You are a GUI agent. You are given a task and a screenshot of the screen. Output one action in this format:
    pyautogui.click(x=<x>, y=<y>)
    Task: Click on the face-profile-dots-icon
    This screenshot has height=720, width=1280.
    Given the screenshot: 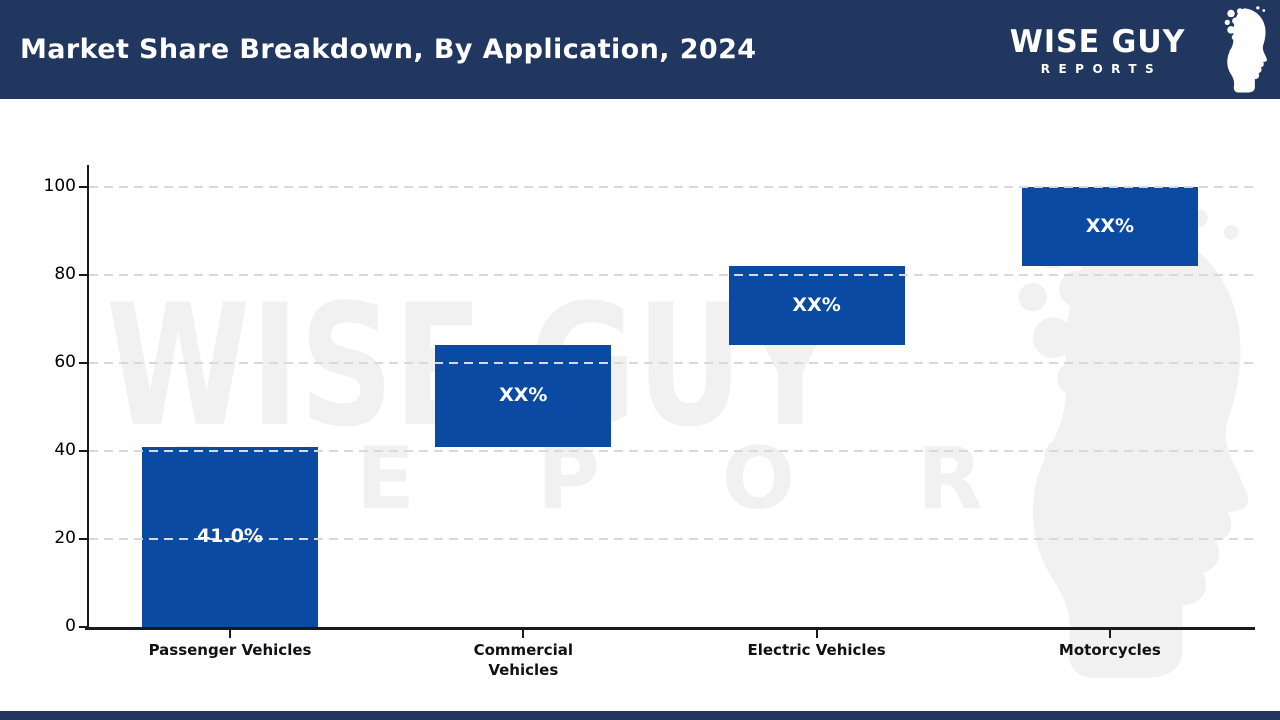 What is the action you would take?
    pyautogui.click(x=1231, y=49)
    